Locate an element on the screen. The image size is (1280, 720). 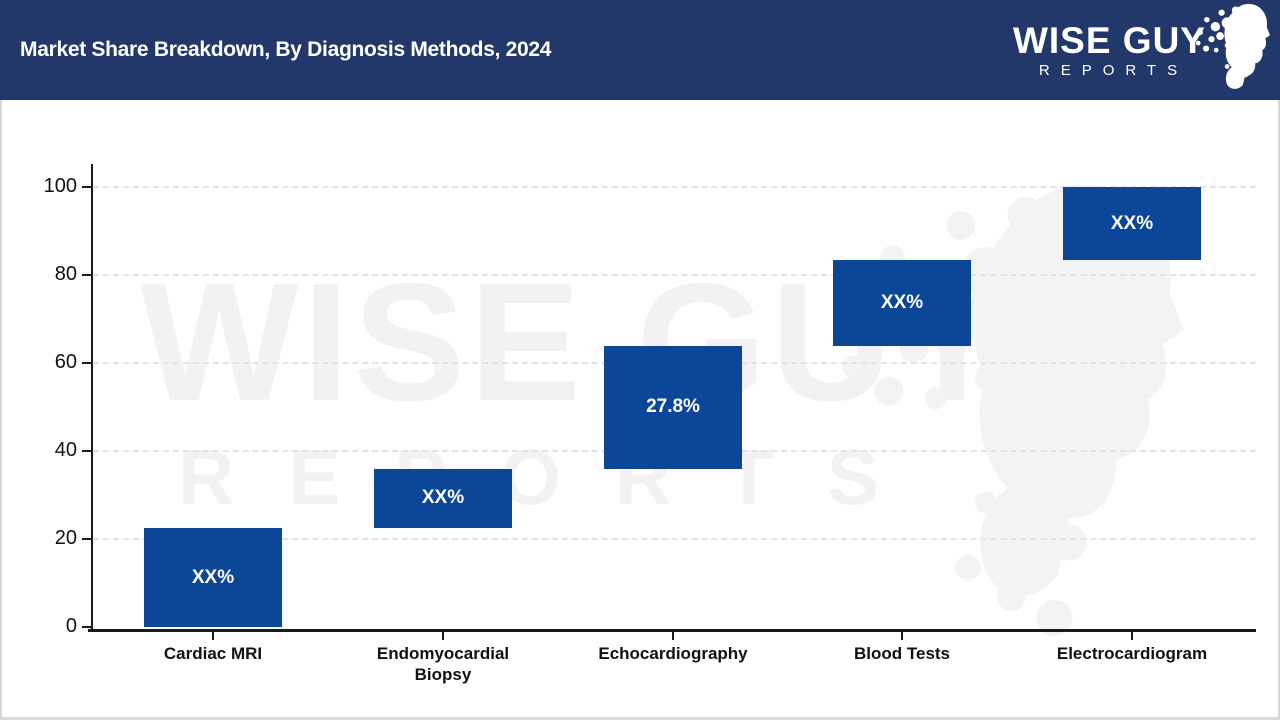
y-tick-label-0: 0 is located at coordinates (71, 626).